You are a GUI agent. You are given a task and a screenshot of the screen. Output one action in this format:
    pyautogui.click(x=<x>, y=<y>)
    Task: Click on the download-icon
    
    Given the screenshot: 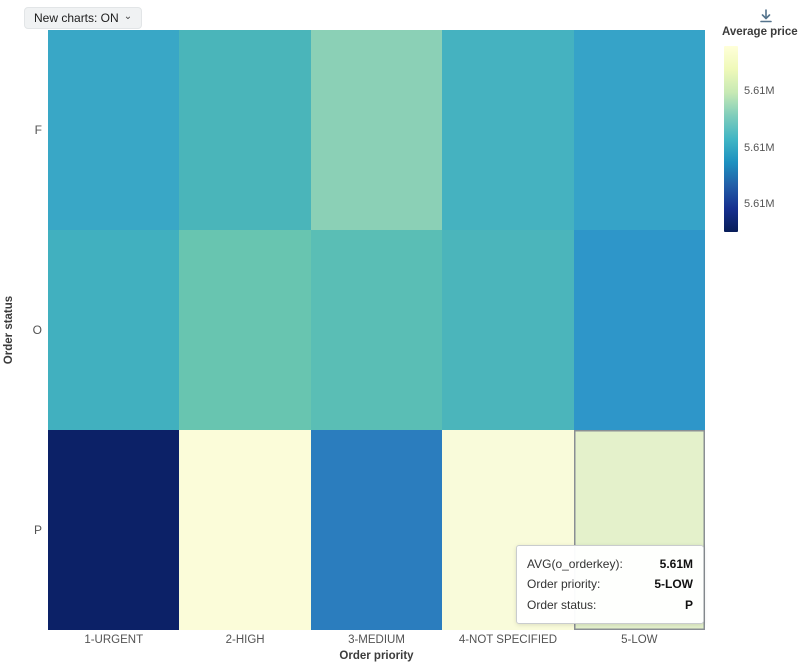 What is the action you would take?
    pyautogui.click(x=766, y=16)
    